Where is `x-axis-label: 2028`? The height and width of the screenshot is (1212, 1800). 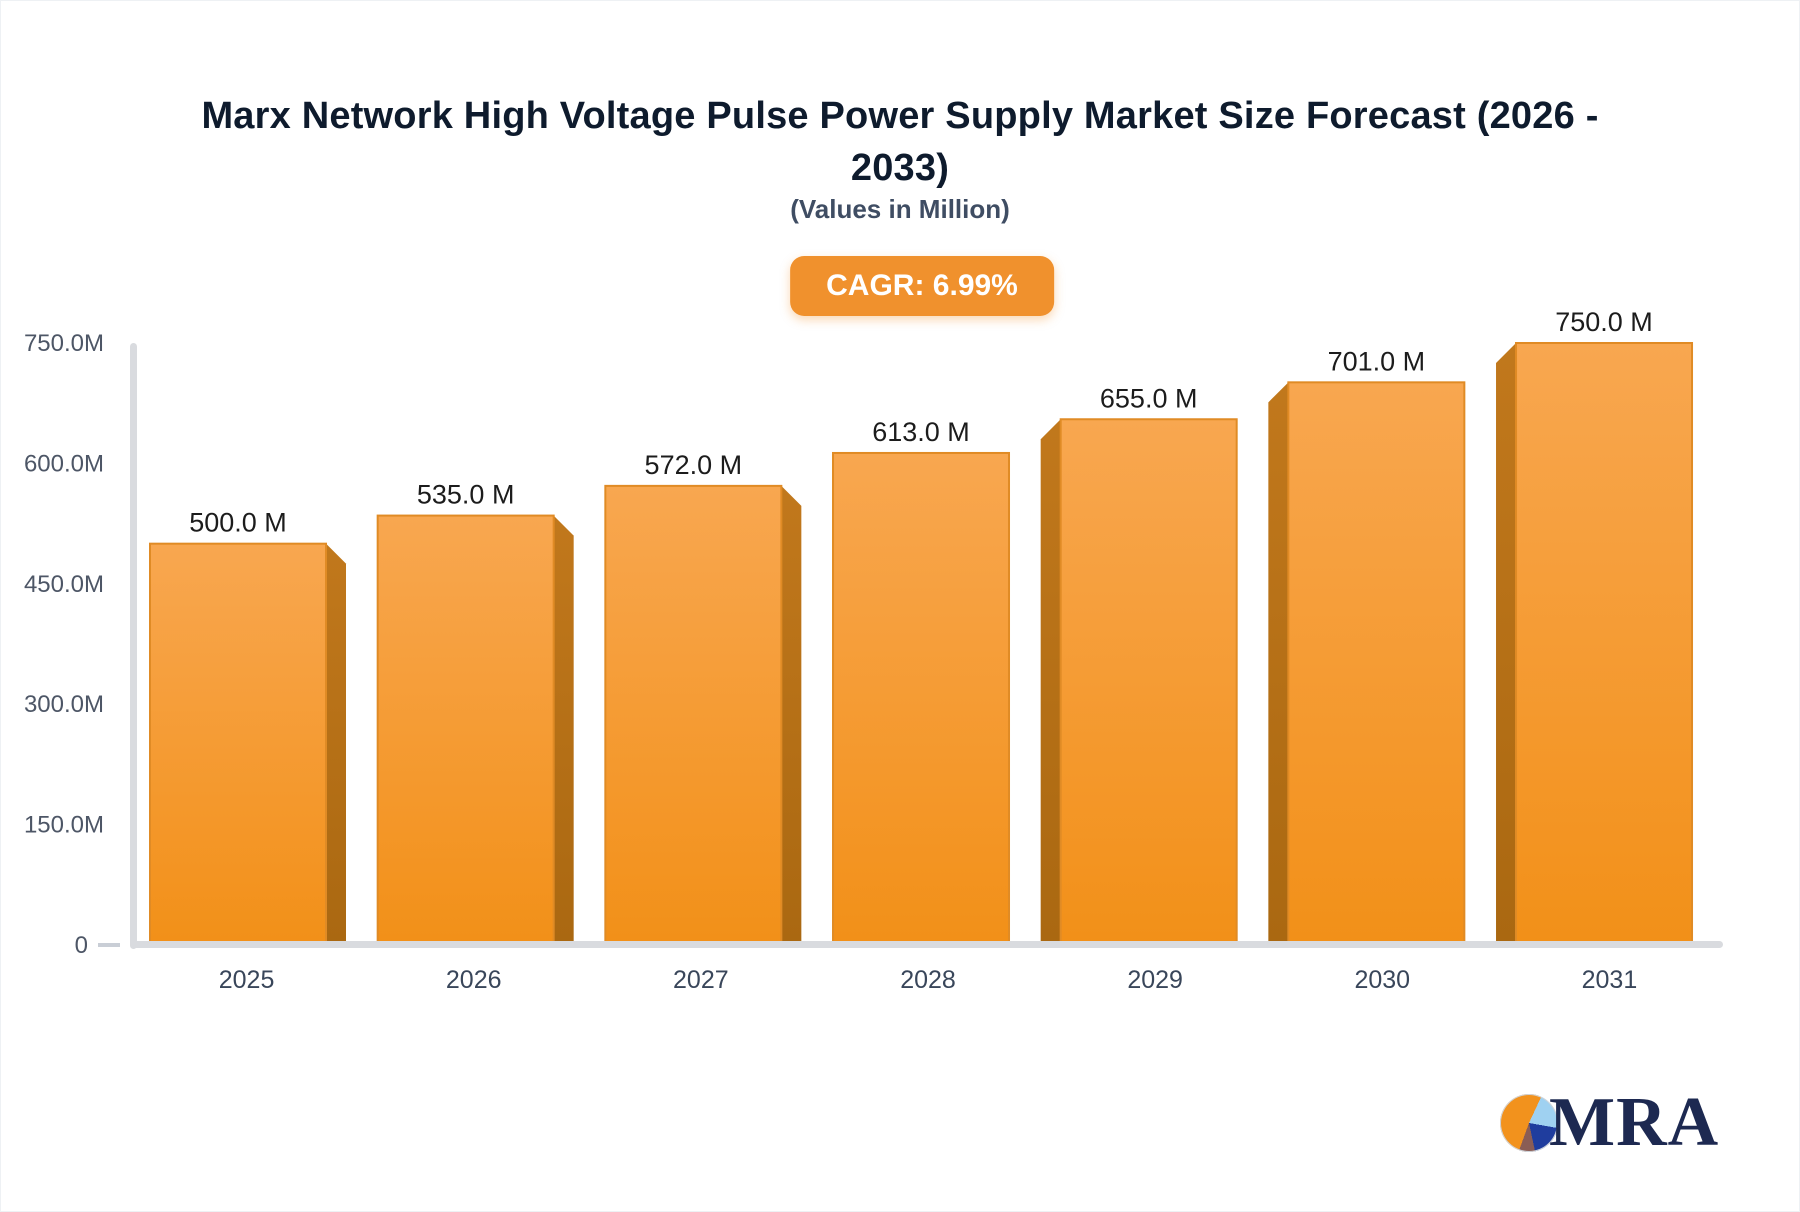 x-axis-label: 2028 is located at coordinates (928, 980).